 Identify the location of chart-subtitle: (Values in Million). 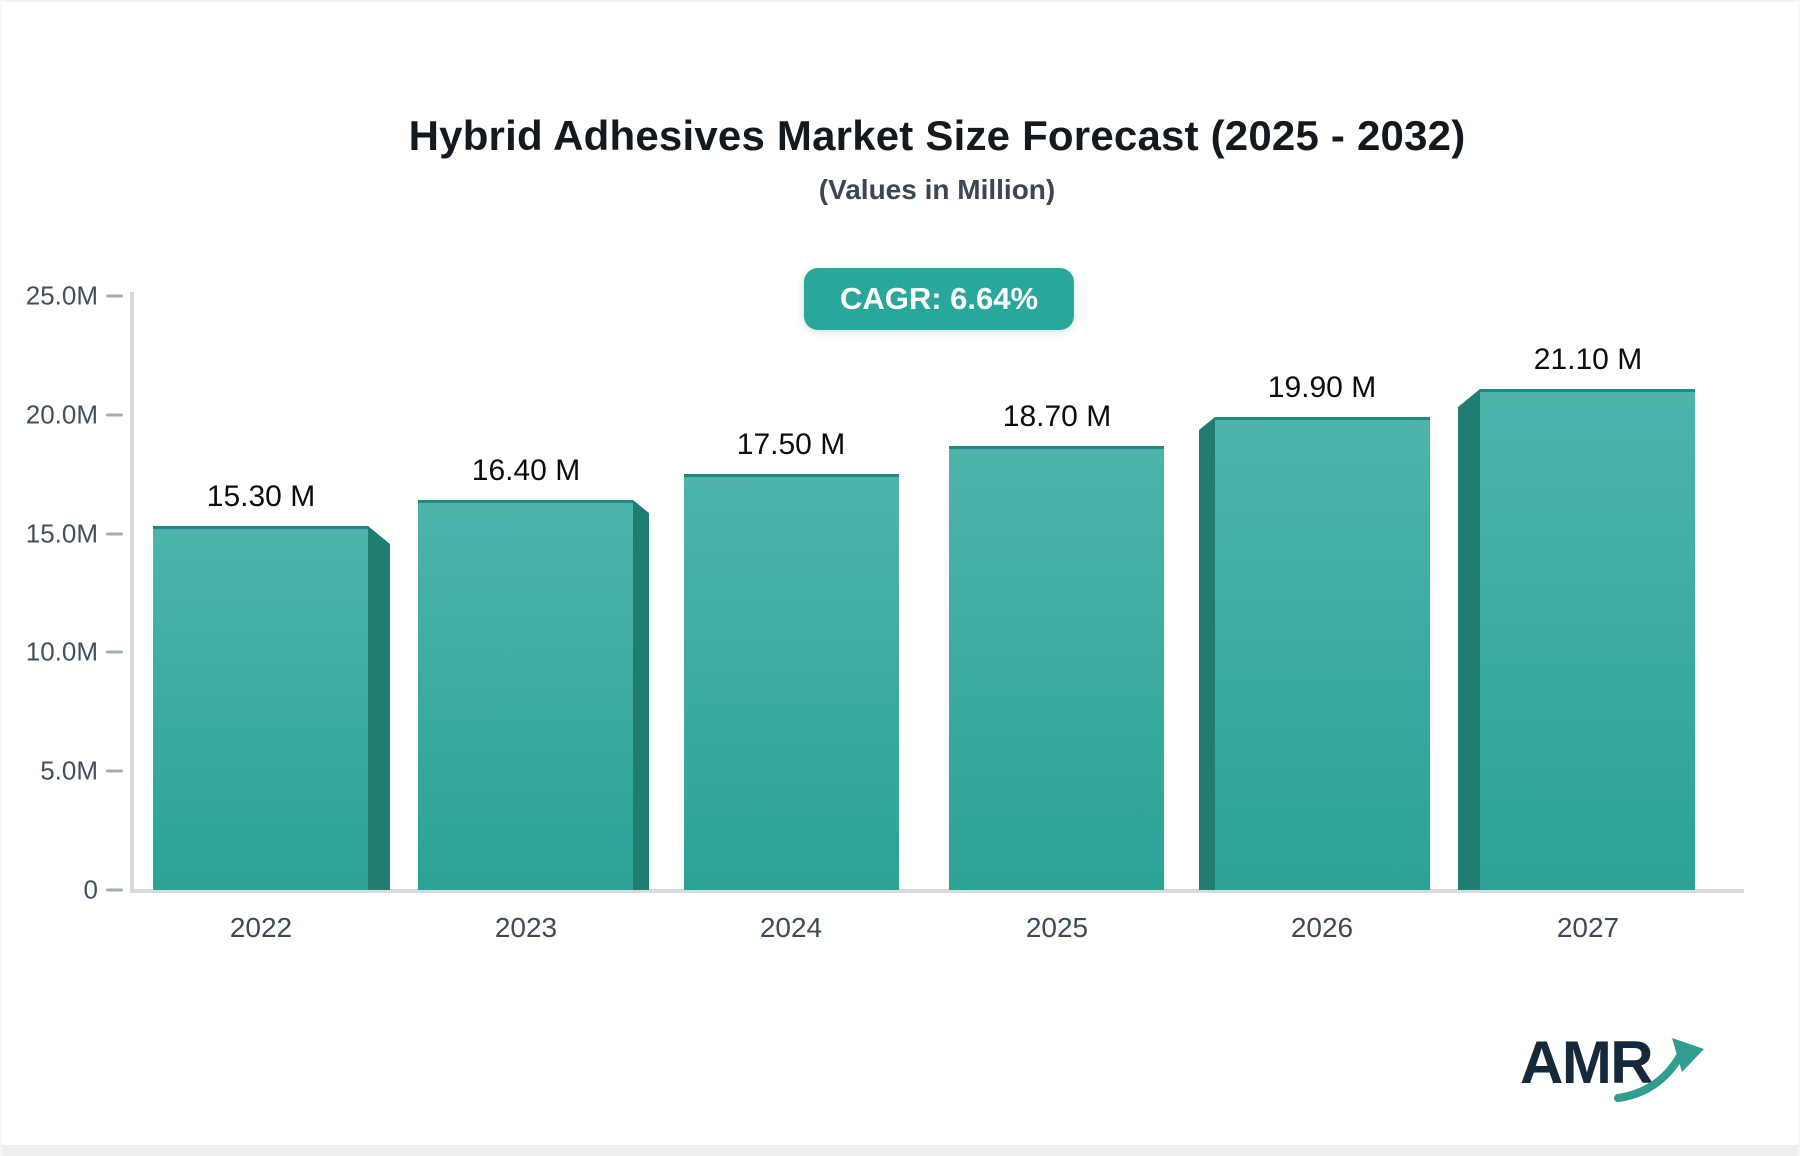
(937, 189).